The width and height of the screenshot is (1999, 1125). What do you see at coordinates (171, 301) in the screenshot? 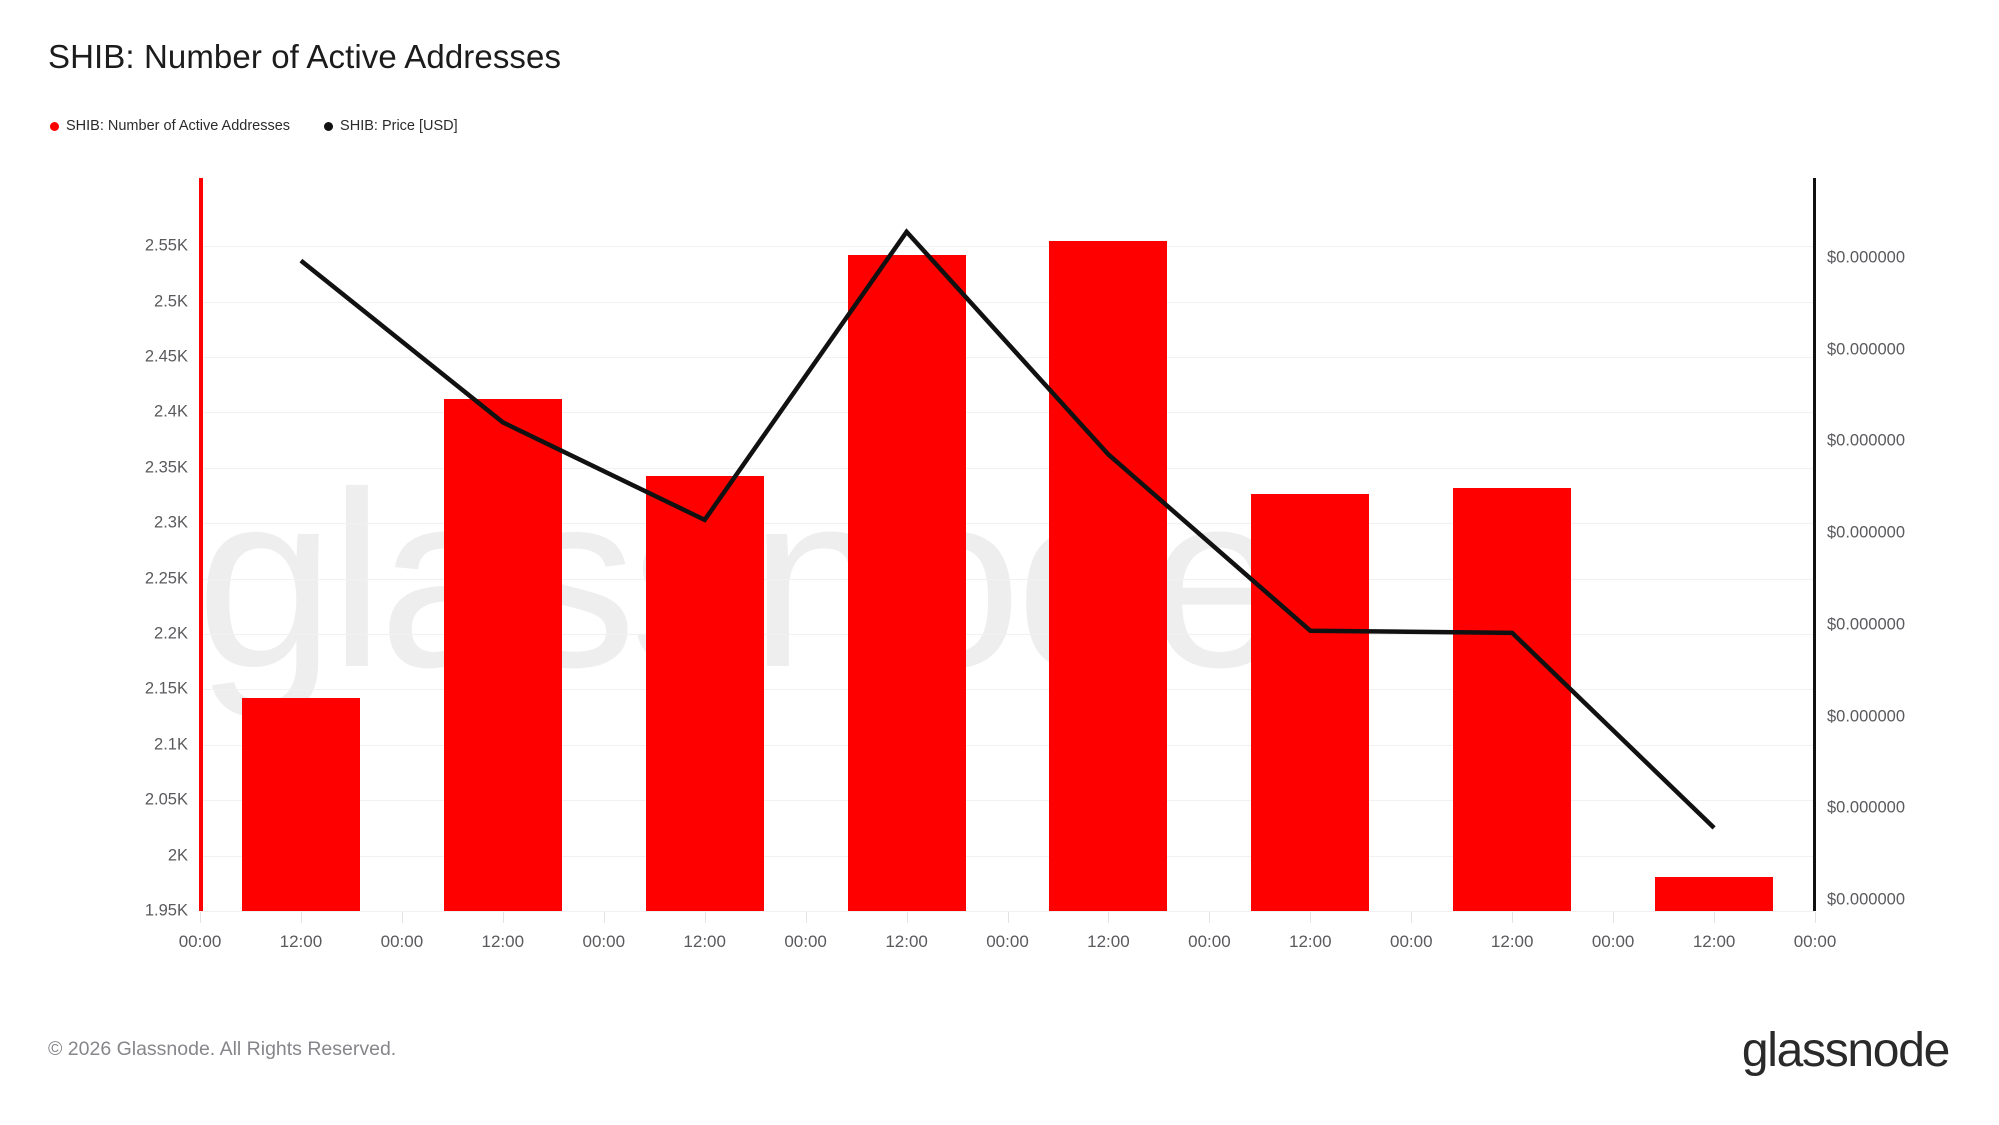
I see `left-axis-tick-label: 2.5K` at bounding box center [171, 301].